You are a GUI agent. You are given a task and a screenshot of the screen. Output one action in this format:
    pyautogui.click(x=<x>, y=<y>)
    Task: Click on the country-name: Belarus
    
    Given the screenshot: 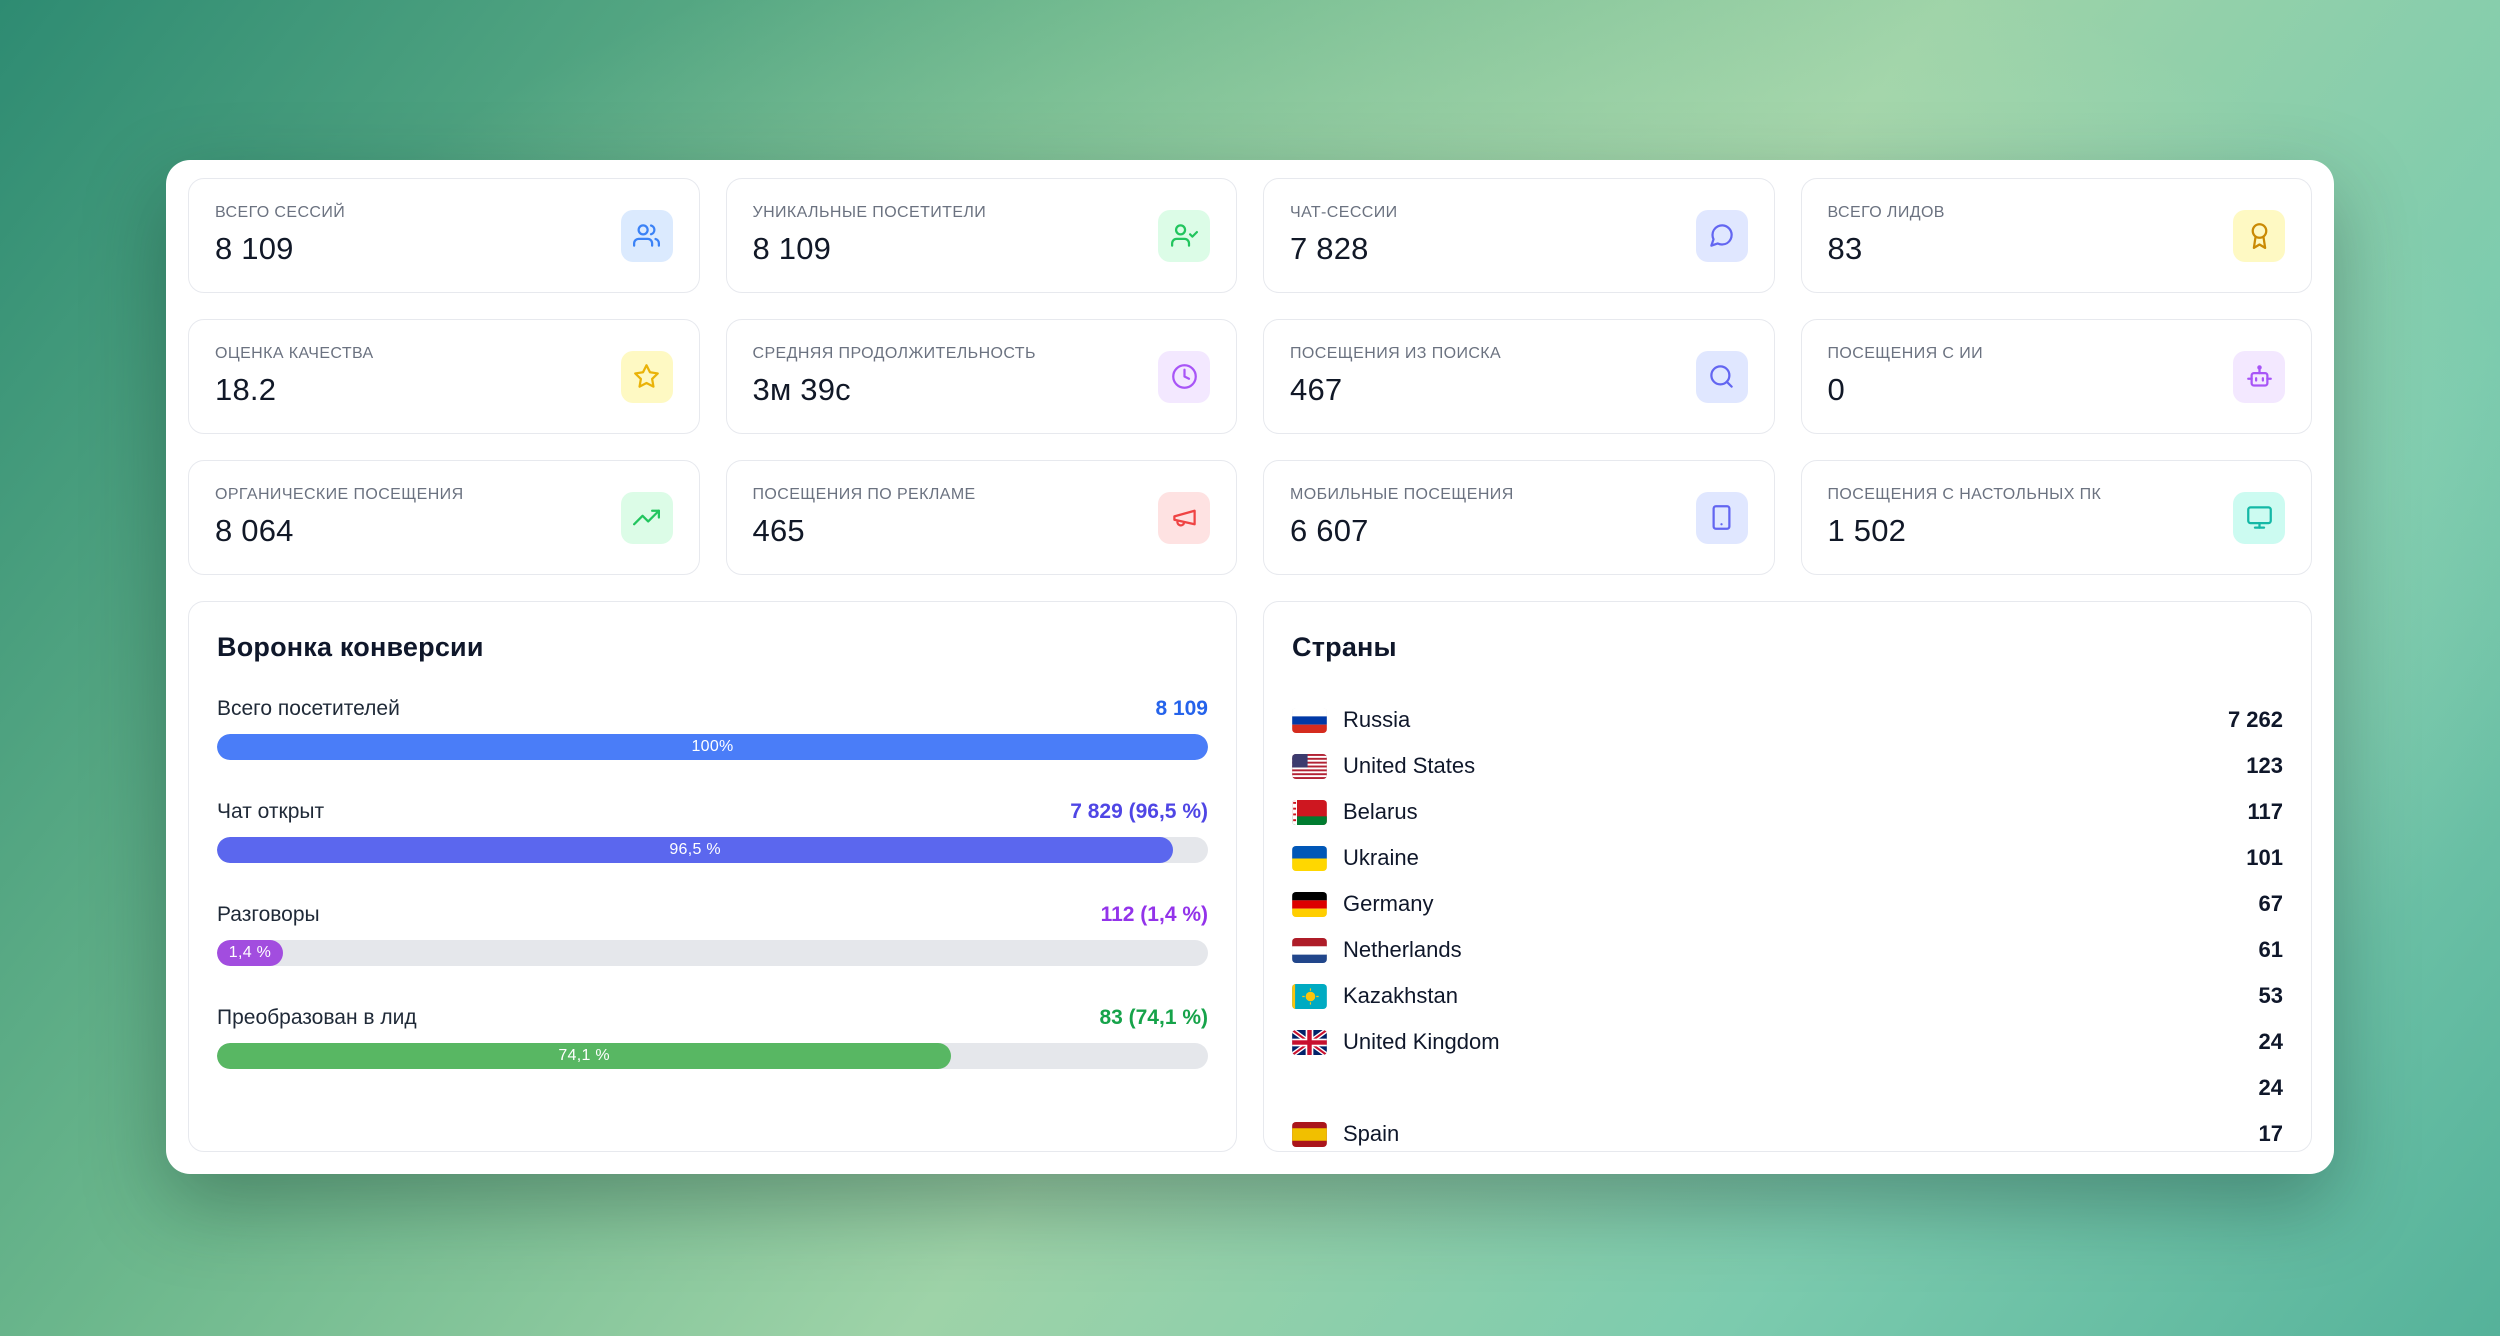 What is the action you would take?
    pyautogui.click(x=1380, y=811)
    